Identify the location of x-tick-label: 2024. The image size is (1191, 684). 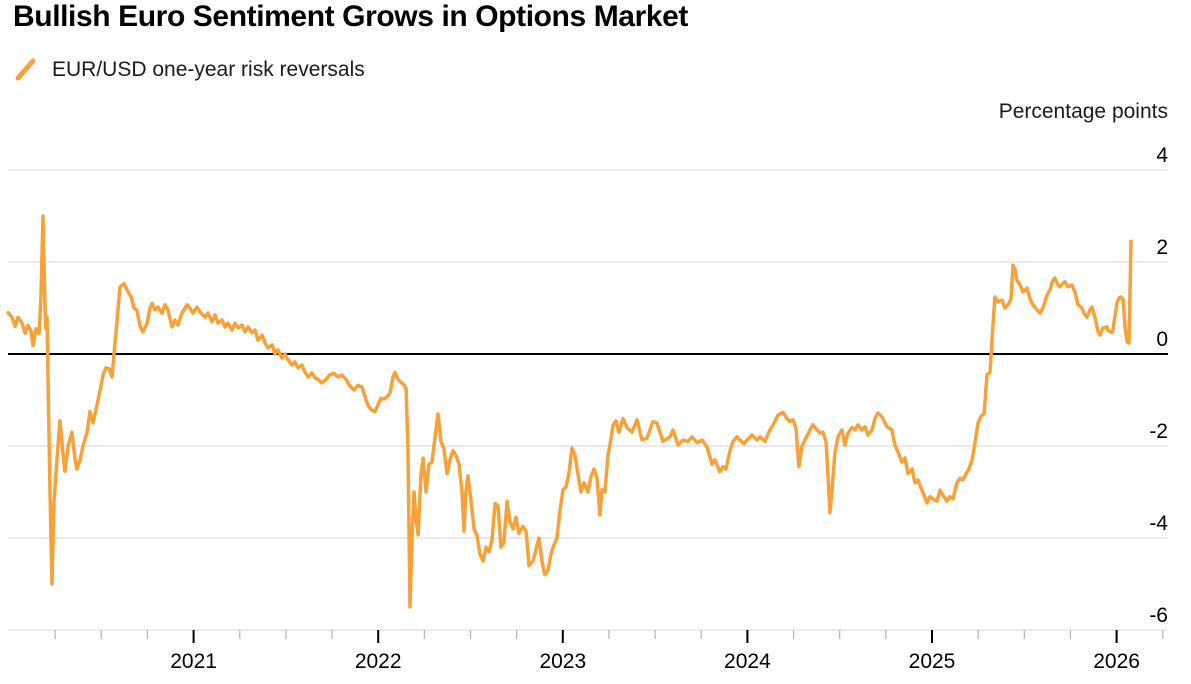
(747, 661).